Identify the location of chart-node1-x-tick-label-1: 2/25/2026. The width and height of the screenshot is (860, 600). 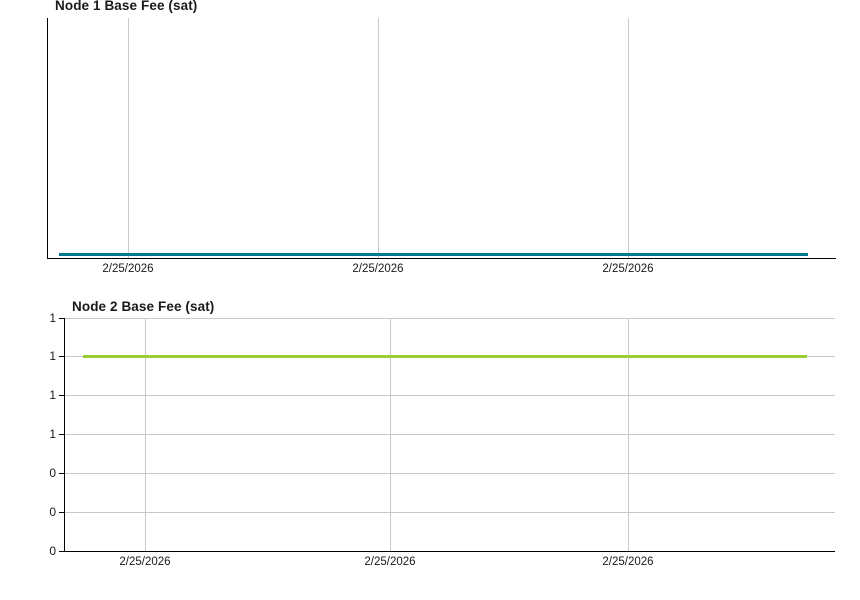
(128, 269).